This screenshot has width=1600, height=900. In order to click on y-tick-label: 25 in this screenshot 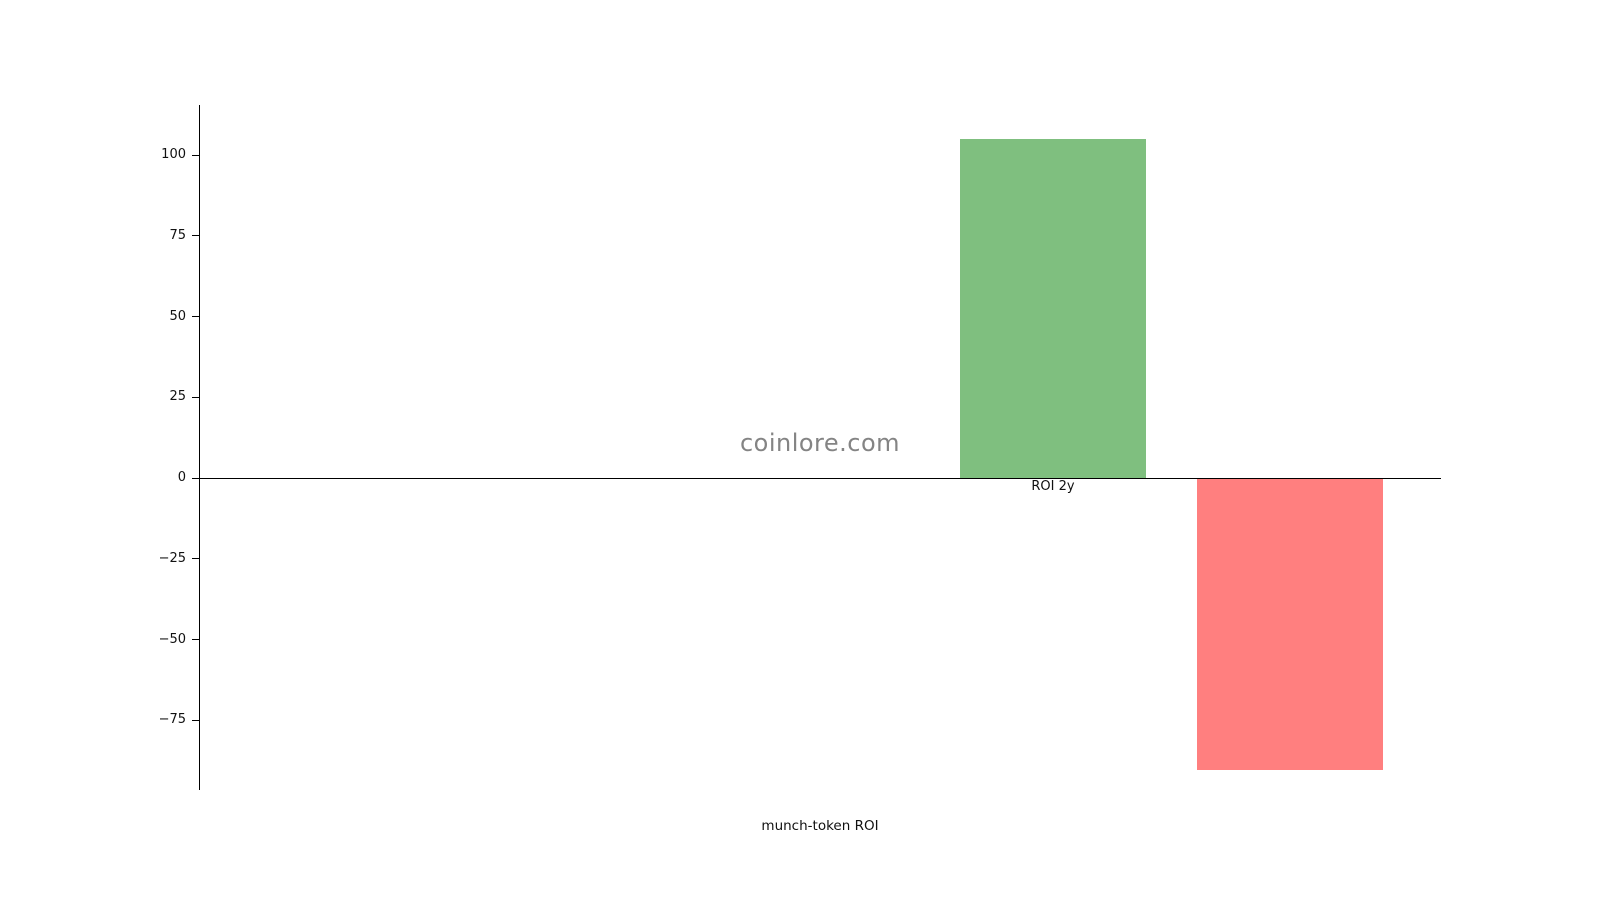, I will do `click(177, 397)`.